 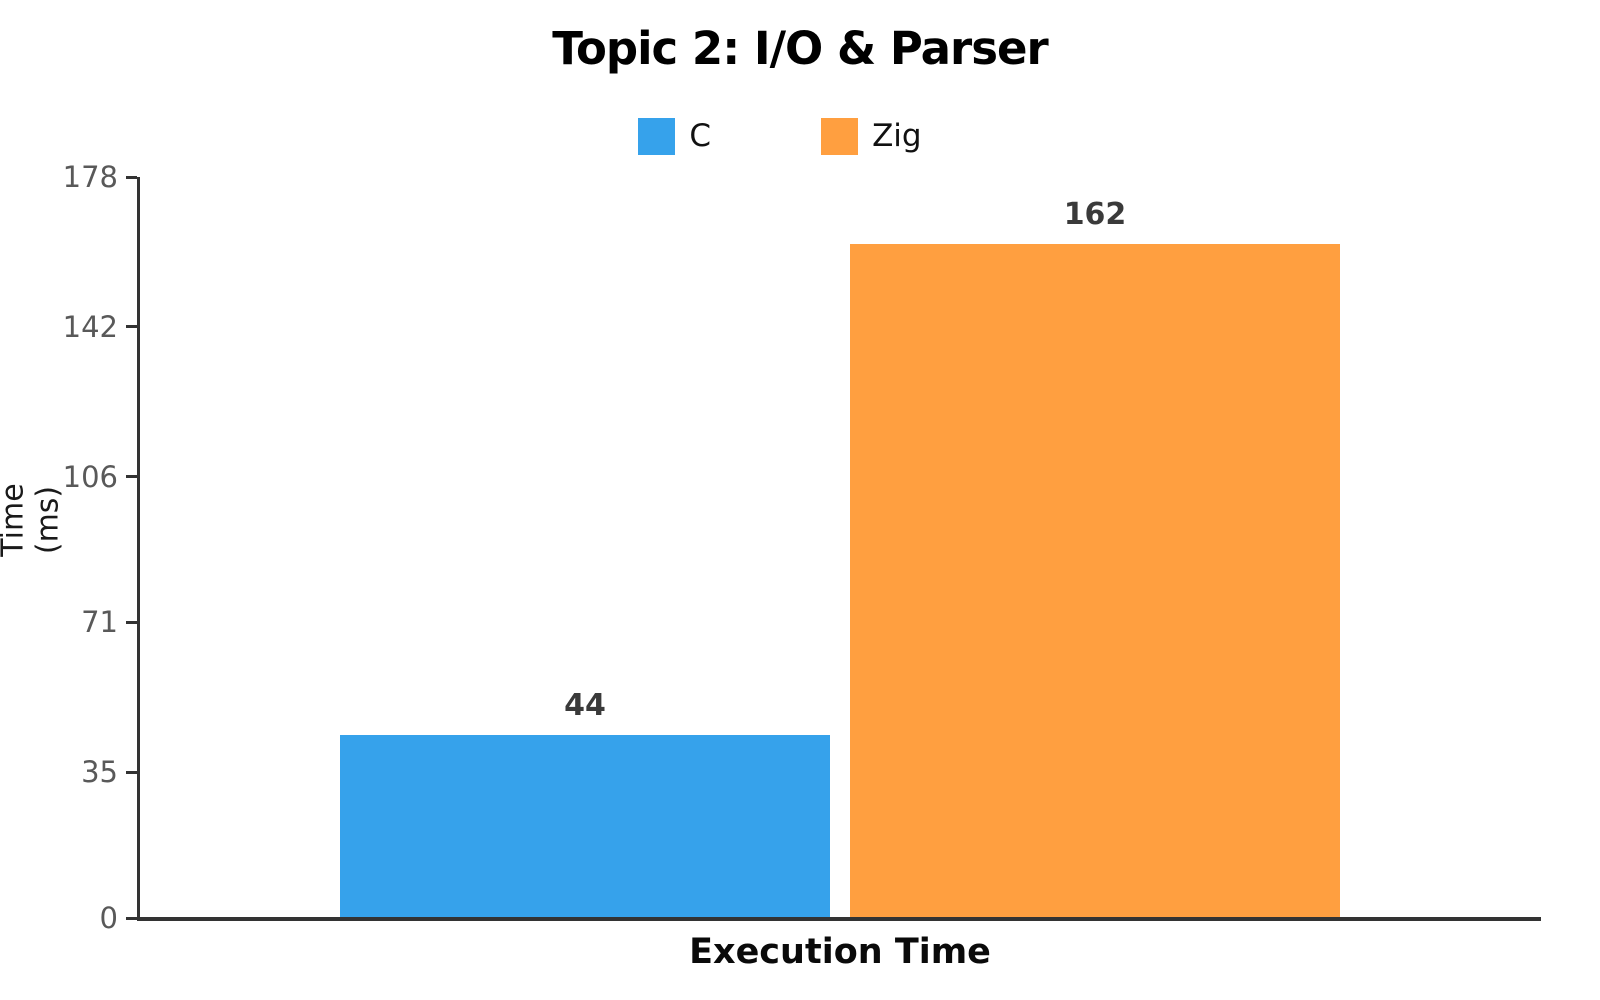 What do you see at coordinates (780, 136) in the screenshot?
I see `legend: C Zig` at bounding box center [780, 136].